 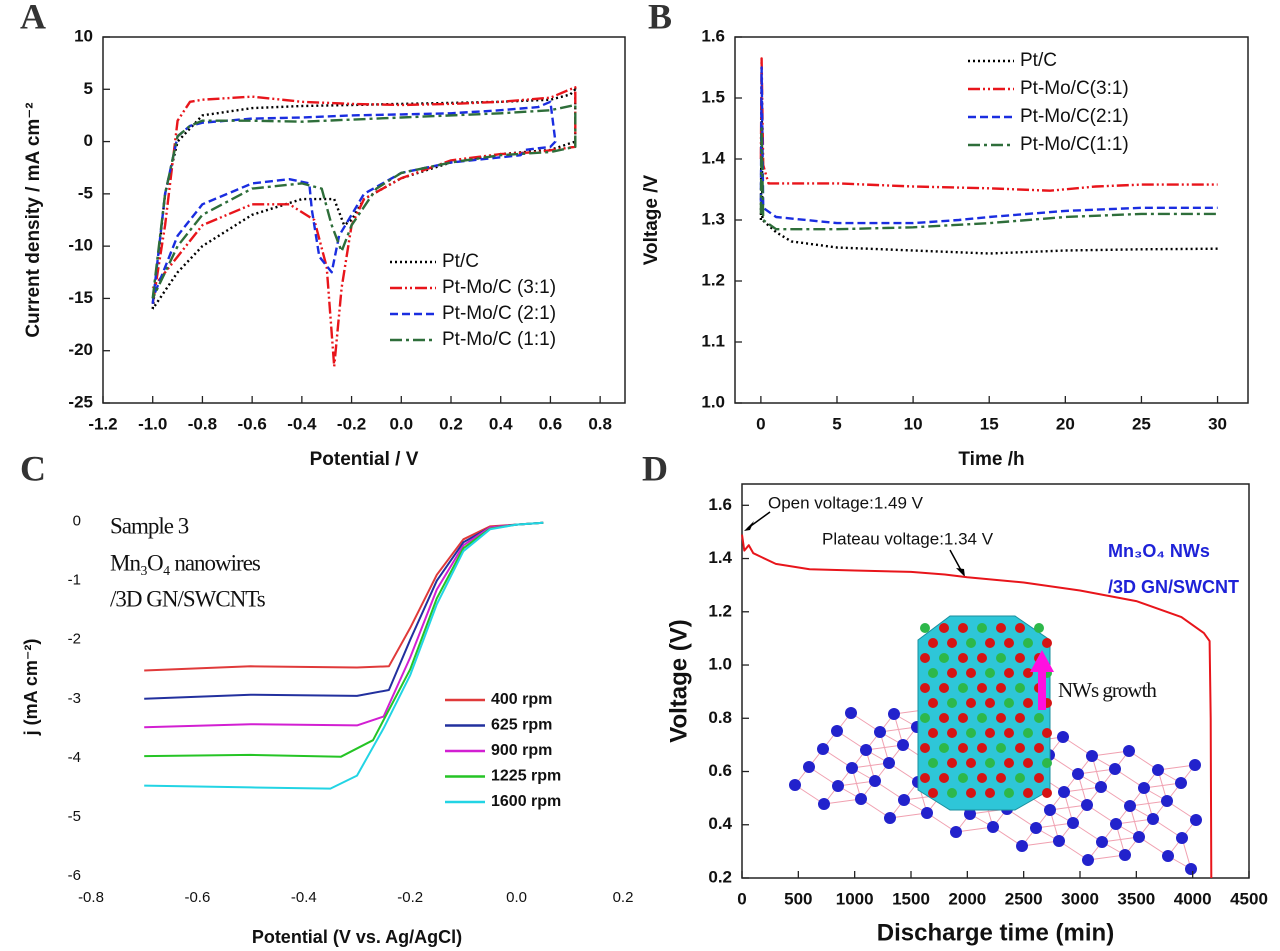 I want to click on y-tick-label: 0.4, so click(x=720, y=823).